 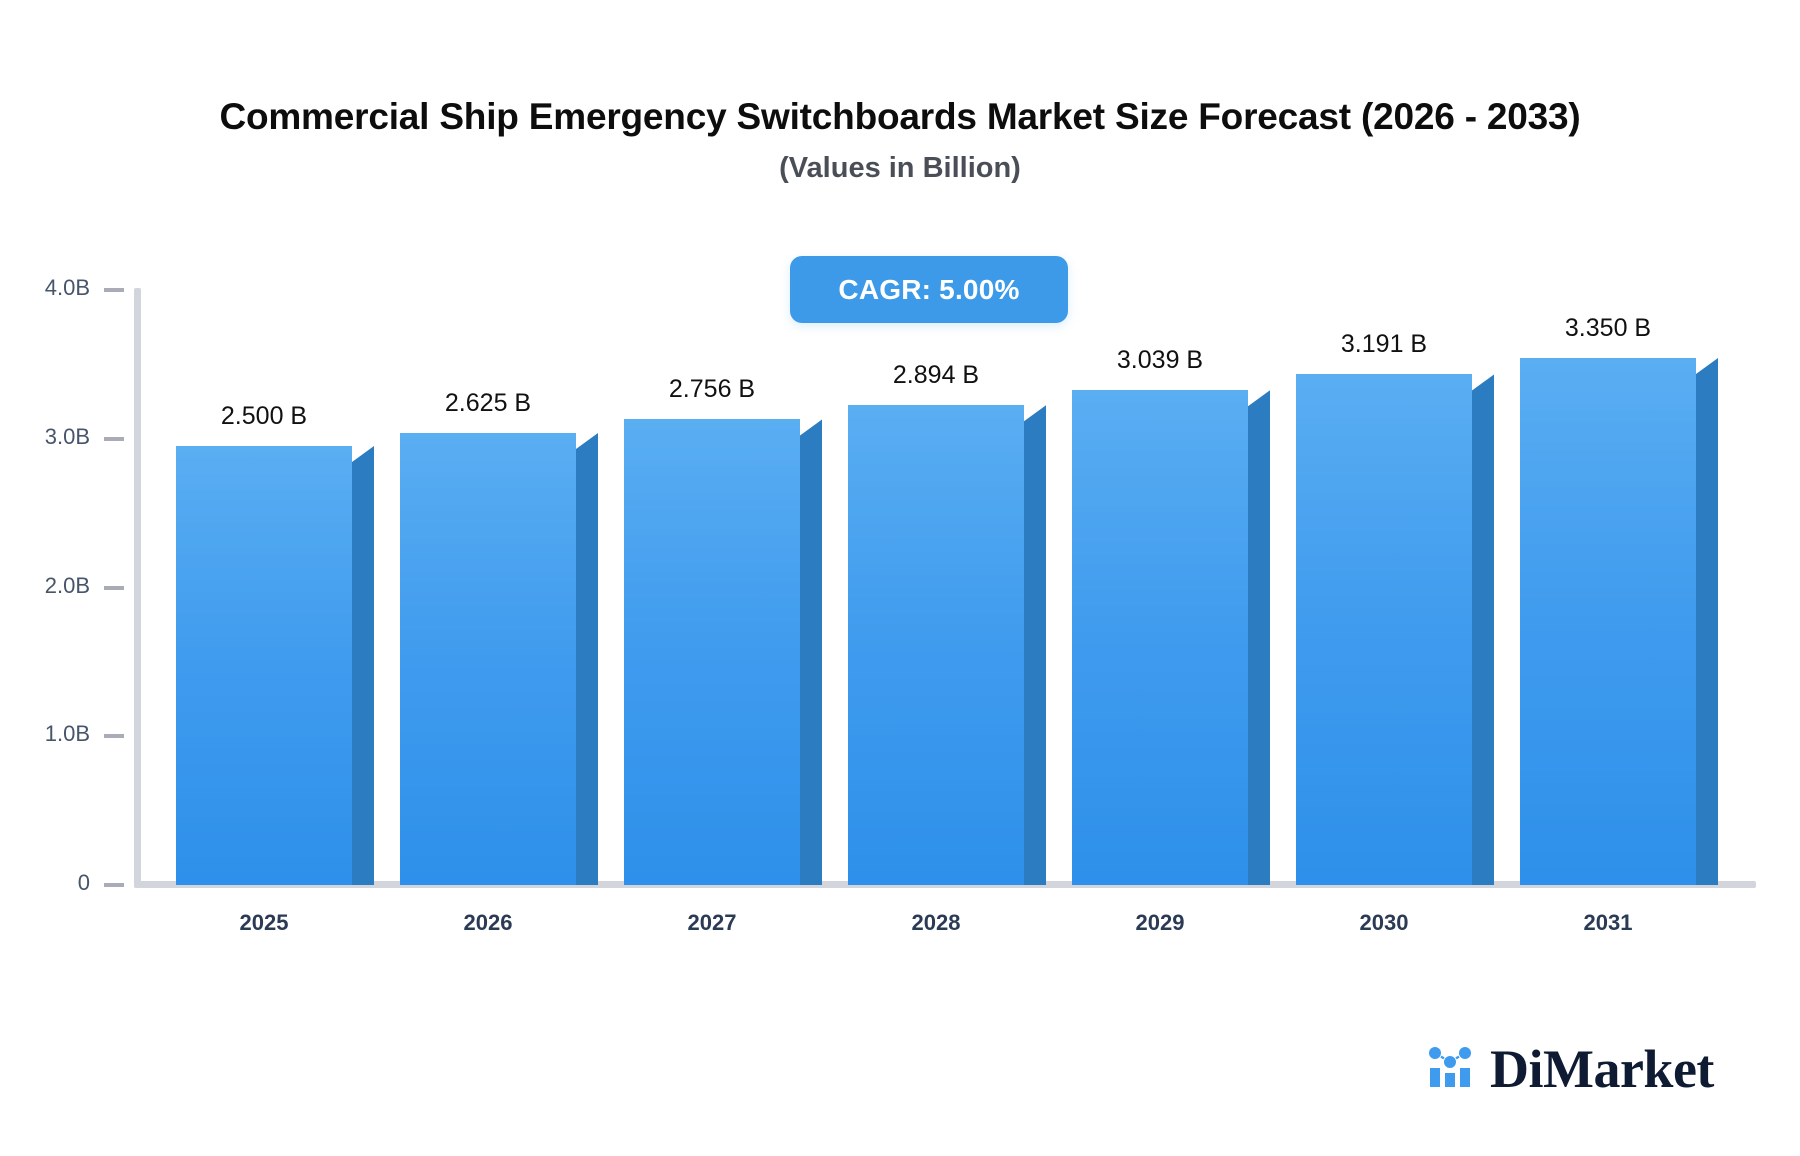 What do you see at coordinates (67, 585) in the screenshot?
I see `y-tick-label: 2.0B` at bounding box center [67, 585].